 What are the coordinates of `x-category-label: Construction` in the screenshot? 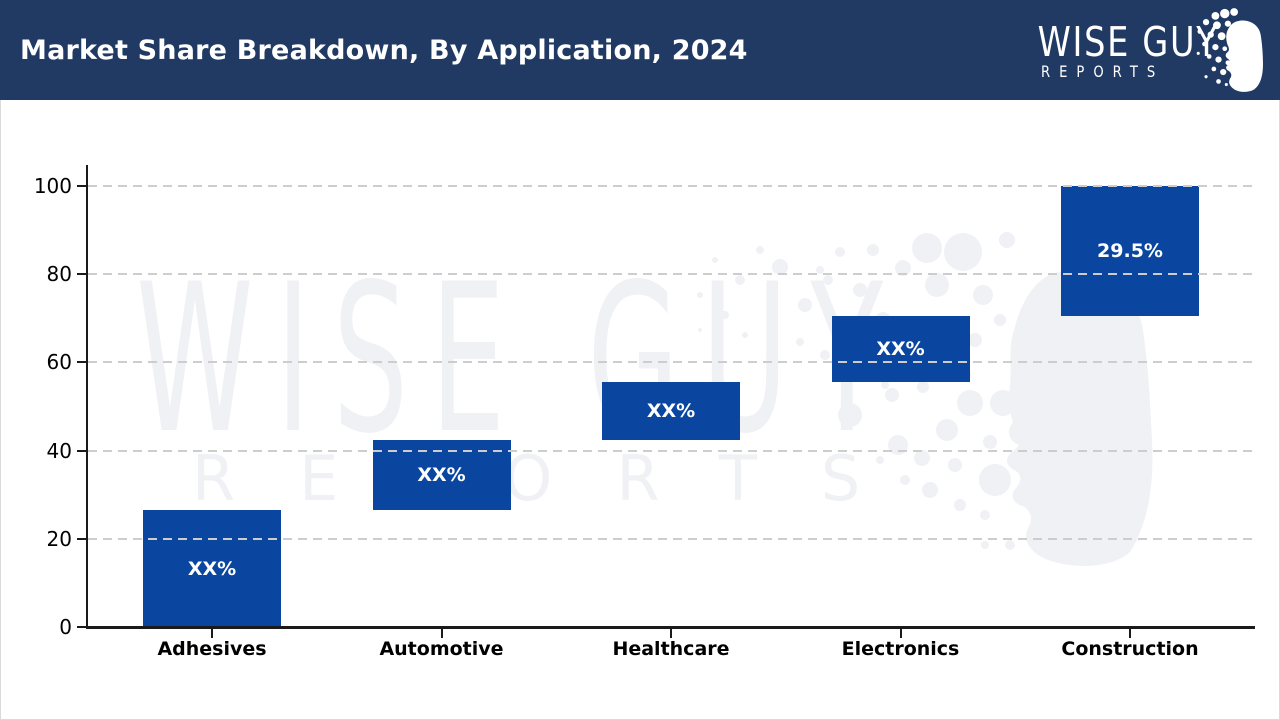 It's located at (1130, 649).